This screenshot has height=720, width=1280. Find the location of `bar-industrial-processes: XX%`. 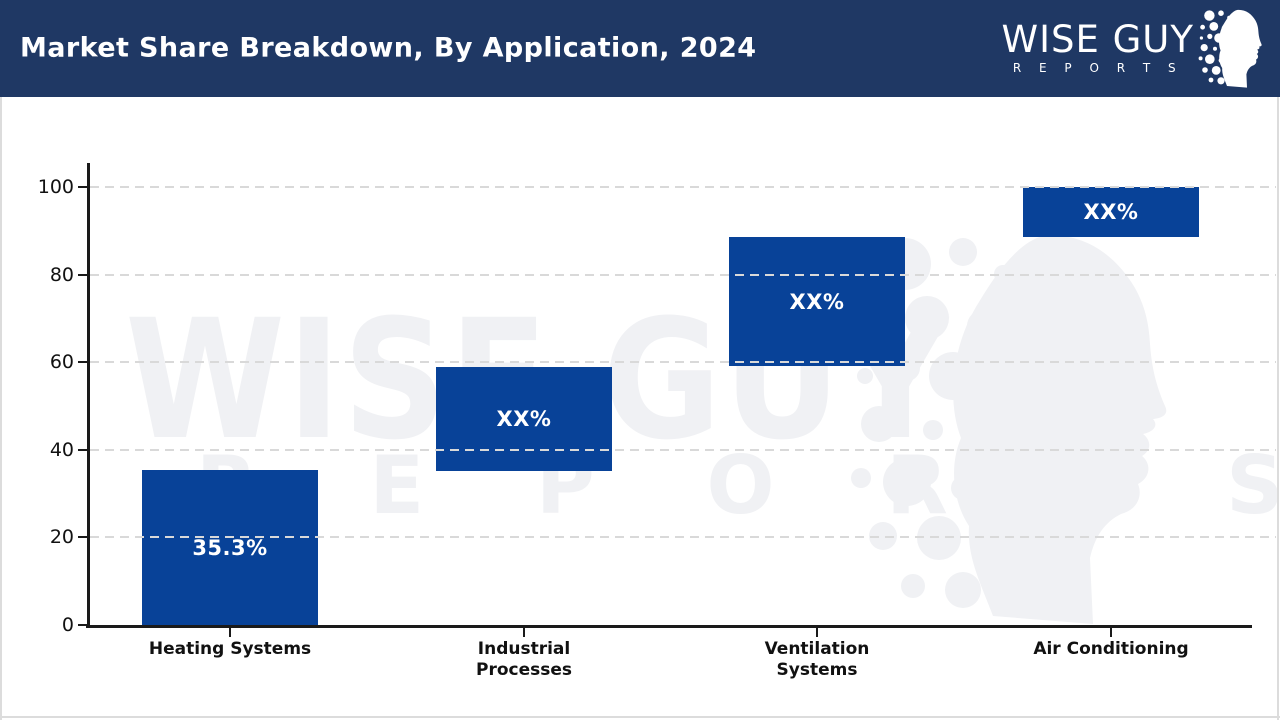

bar-industrial-processes: XX% is located at coordinates (524, 419).